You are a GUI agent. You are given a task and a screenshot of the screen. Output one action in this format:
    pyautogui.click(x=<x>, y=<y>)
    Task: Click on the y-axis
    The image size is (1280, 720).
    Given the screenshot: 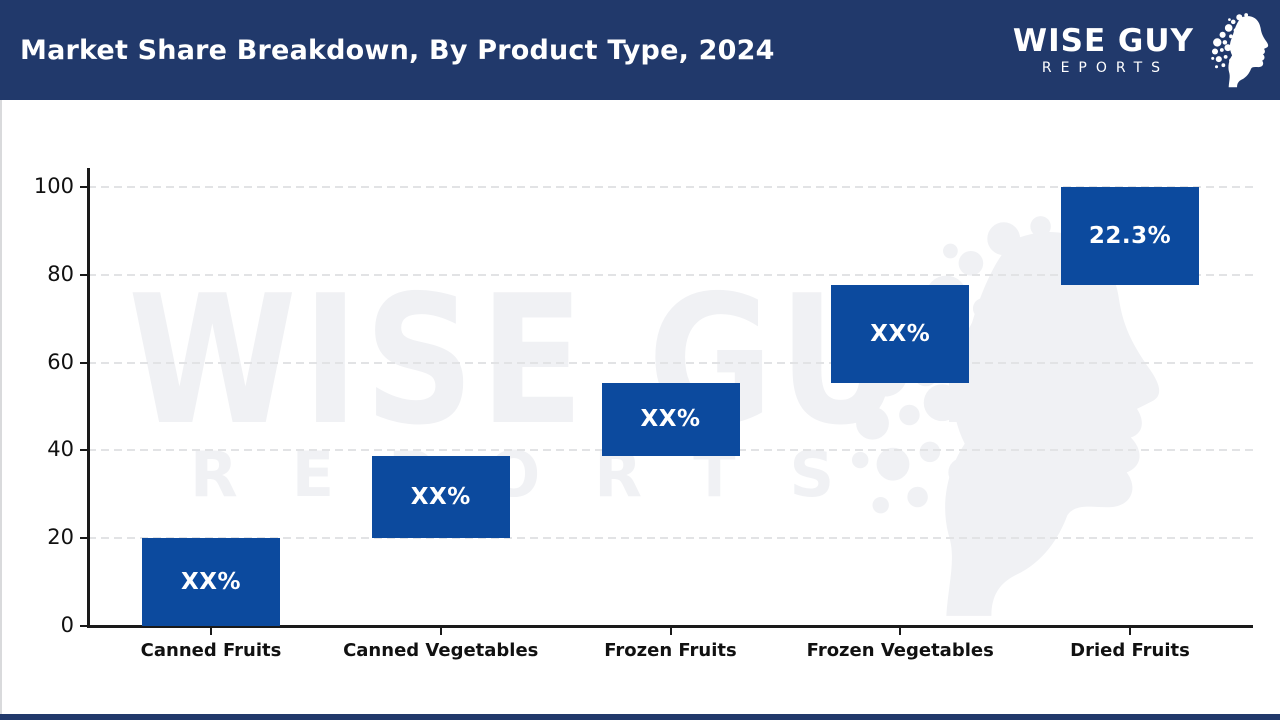 What is the action you would take?
    pyautogui.click(x=88, y=398)
    